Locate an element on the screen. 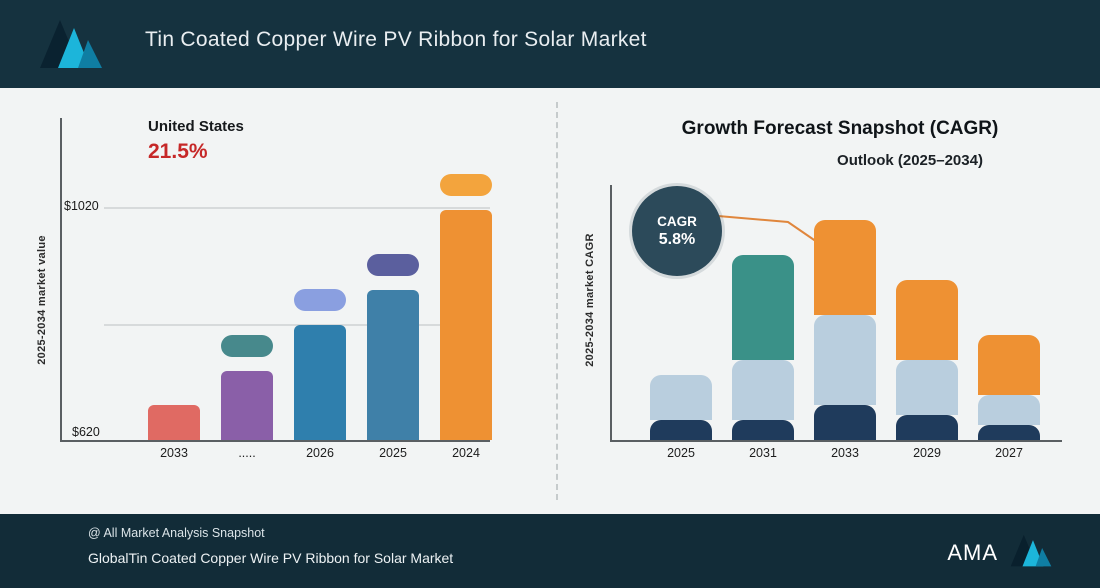  panel-divider is located at coordinates (557, 301).